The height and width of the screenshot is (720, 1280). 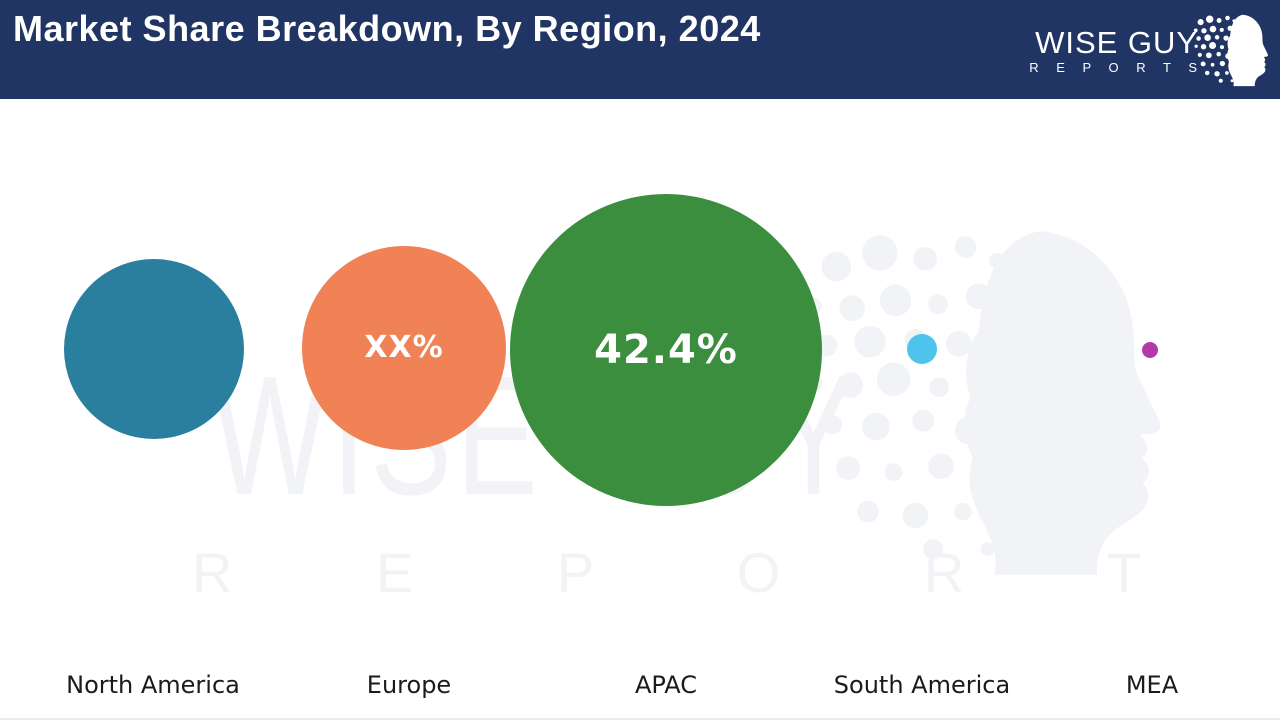 What do you see at coordinates (153, 685) in the screenshot?
I see `axis-label-north-america: North America` at bounding box center [153, 685].